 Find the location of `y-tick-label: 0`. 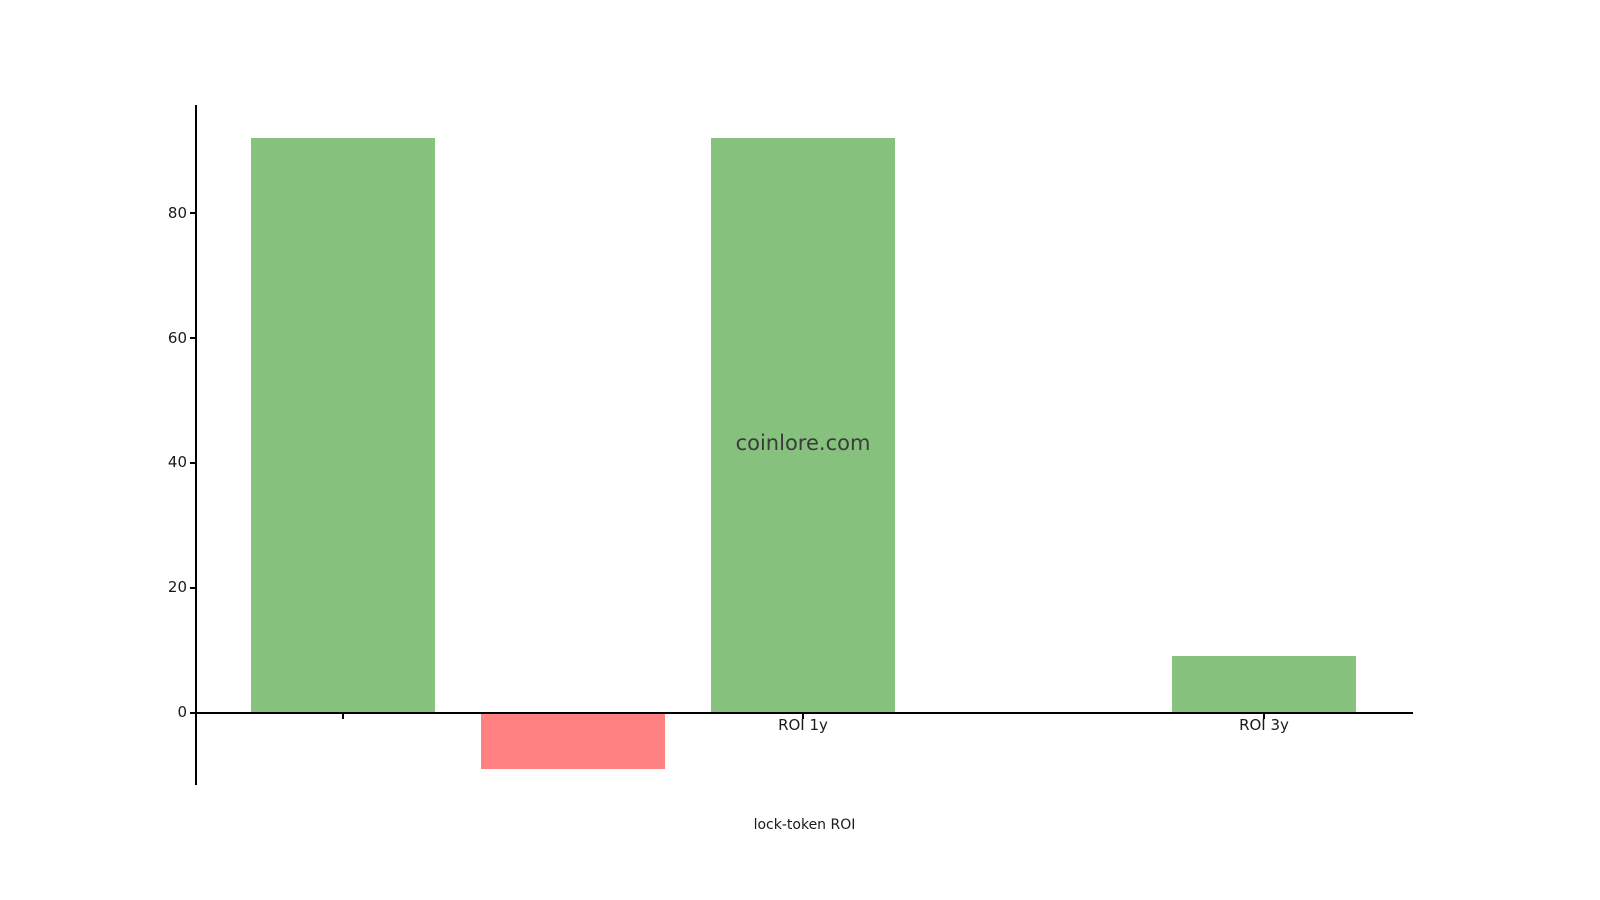

y-tick-label: 0 is located at coordinates (182, 712).